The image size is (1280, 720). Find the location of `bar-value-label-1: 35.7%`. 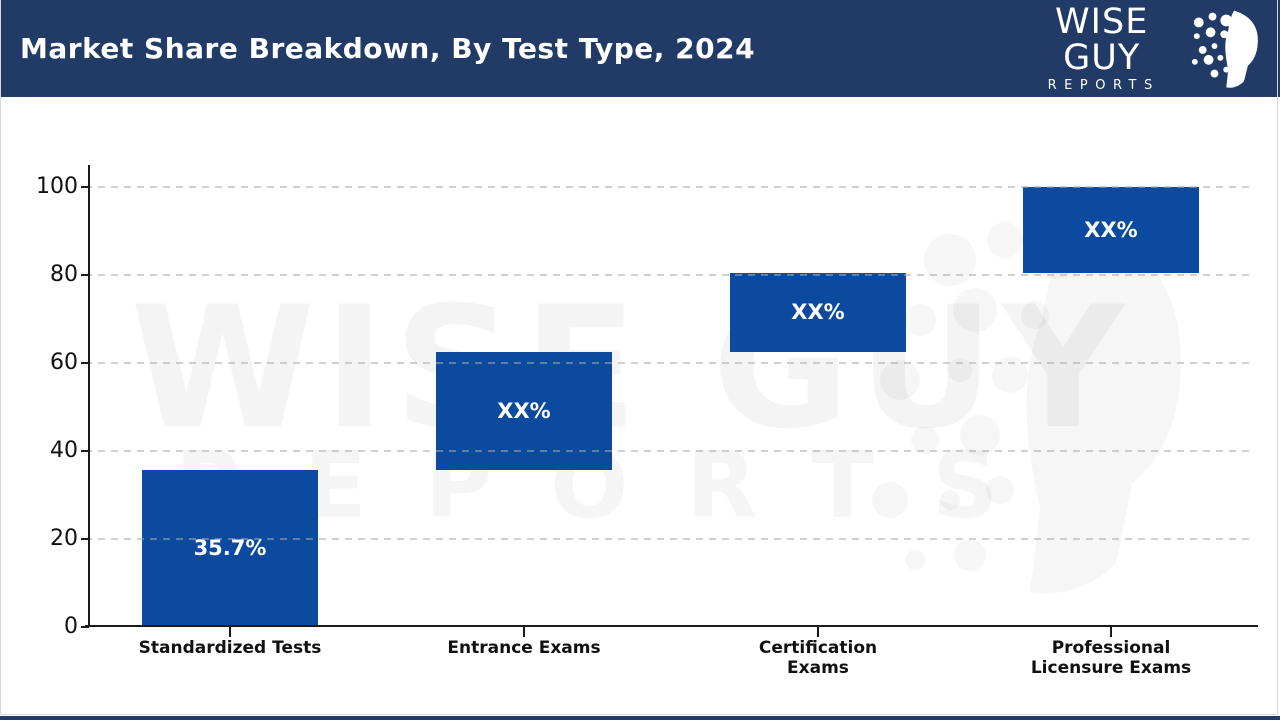

bar-value-label-1: 35.7% is located at coordinates (230, 548).